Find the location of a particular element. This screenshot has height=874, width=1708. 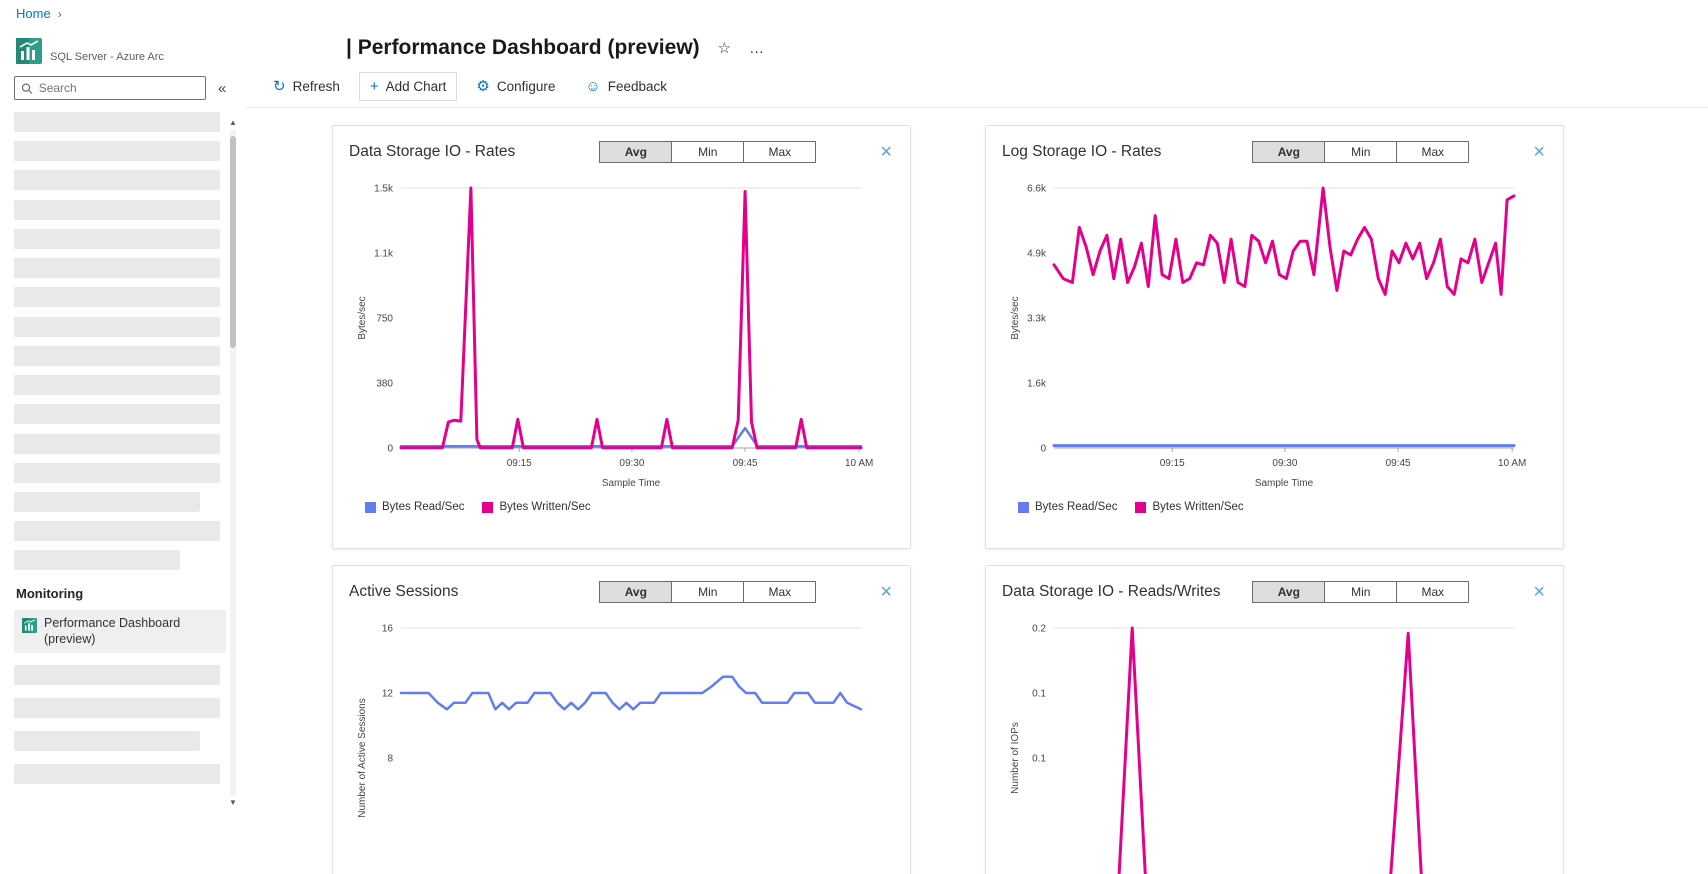

chart-card-header: Active Sessions Avg Min Max × is located at coordinates (621, 592).